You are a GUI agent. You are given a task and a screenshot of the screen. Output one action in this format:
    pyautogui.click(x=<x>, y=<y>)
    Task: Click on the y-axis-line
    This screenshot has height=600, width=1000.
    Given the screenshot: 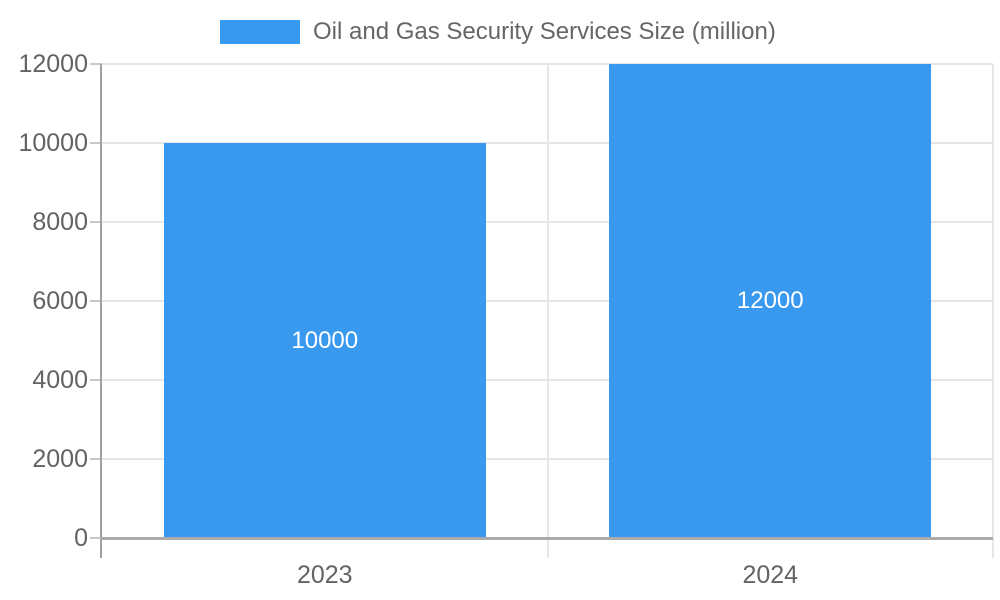 What is the action you would take?
    pyautogui.click(x=101, y=311)
    